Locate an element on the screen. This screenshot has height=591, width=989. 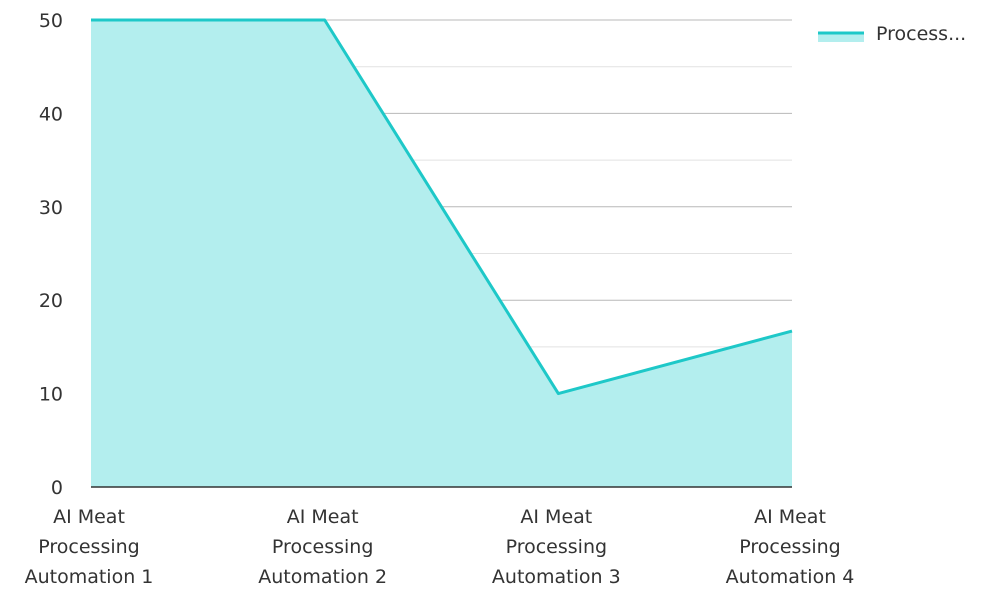
x-tick-label-line: Automation 2 is located at coordinates (322, 577).